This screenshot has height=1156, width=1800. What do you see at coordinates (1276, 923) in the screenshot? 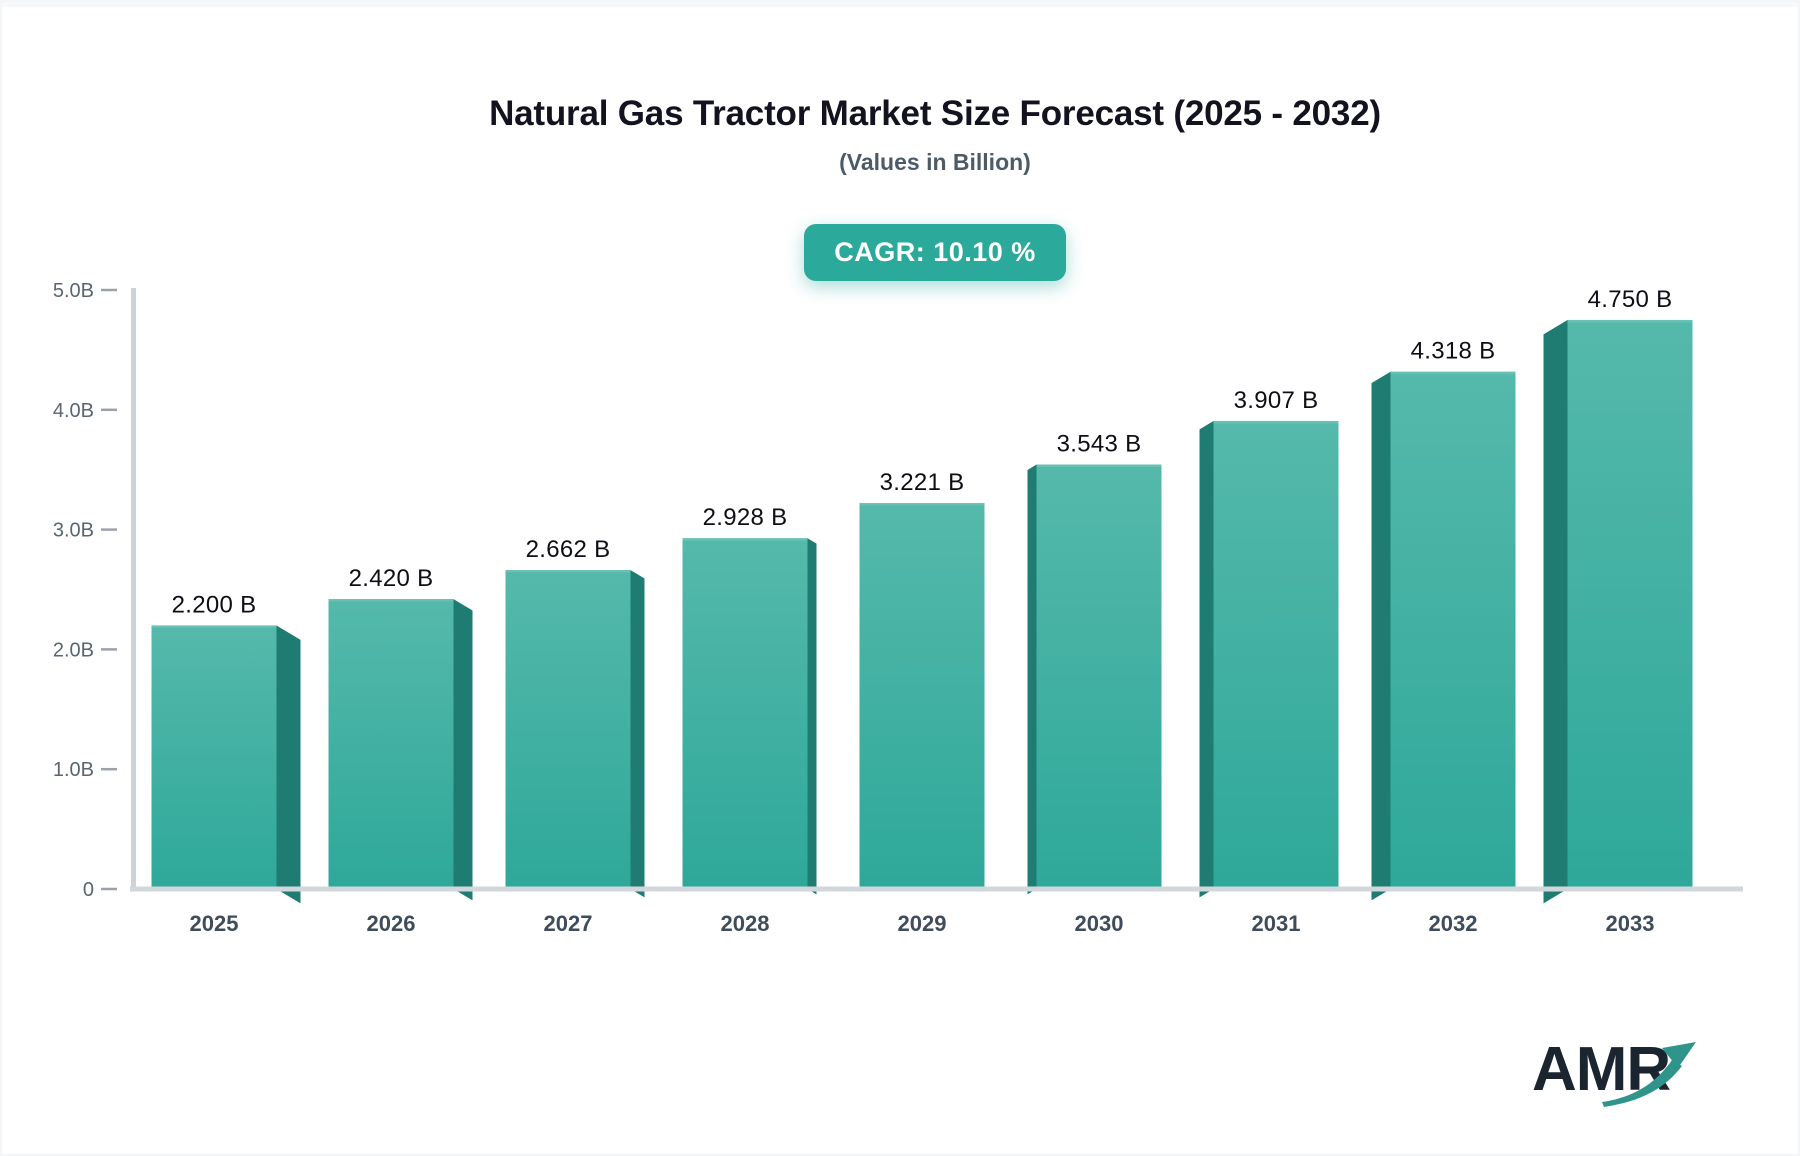
I see `x-tick-label-2031: 2031` at bounding box center [1276, 923].